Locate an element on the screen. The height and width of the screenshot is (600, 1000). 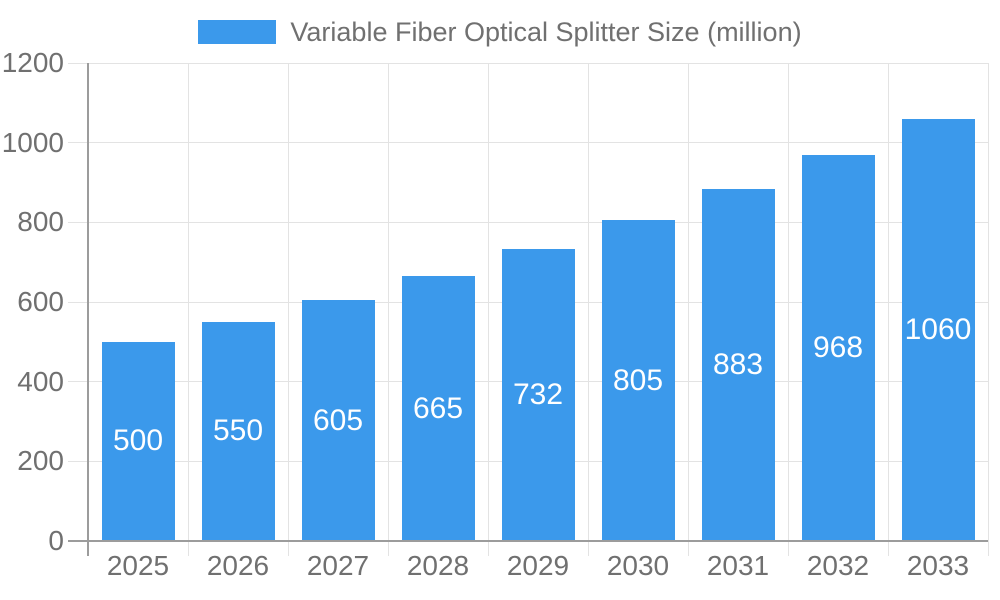
bar-2031 is located at coordinates (738, 365).